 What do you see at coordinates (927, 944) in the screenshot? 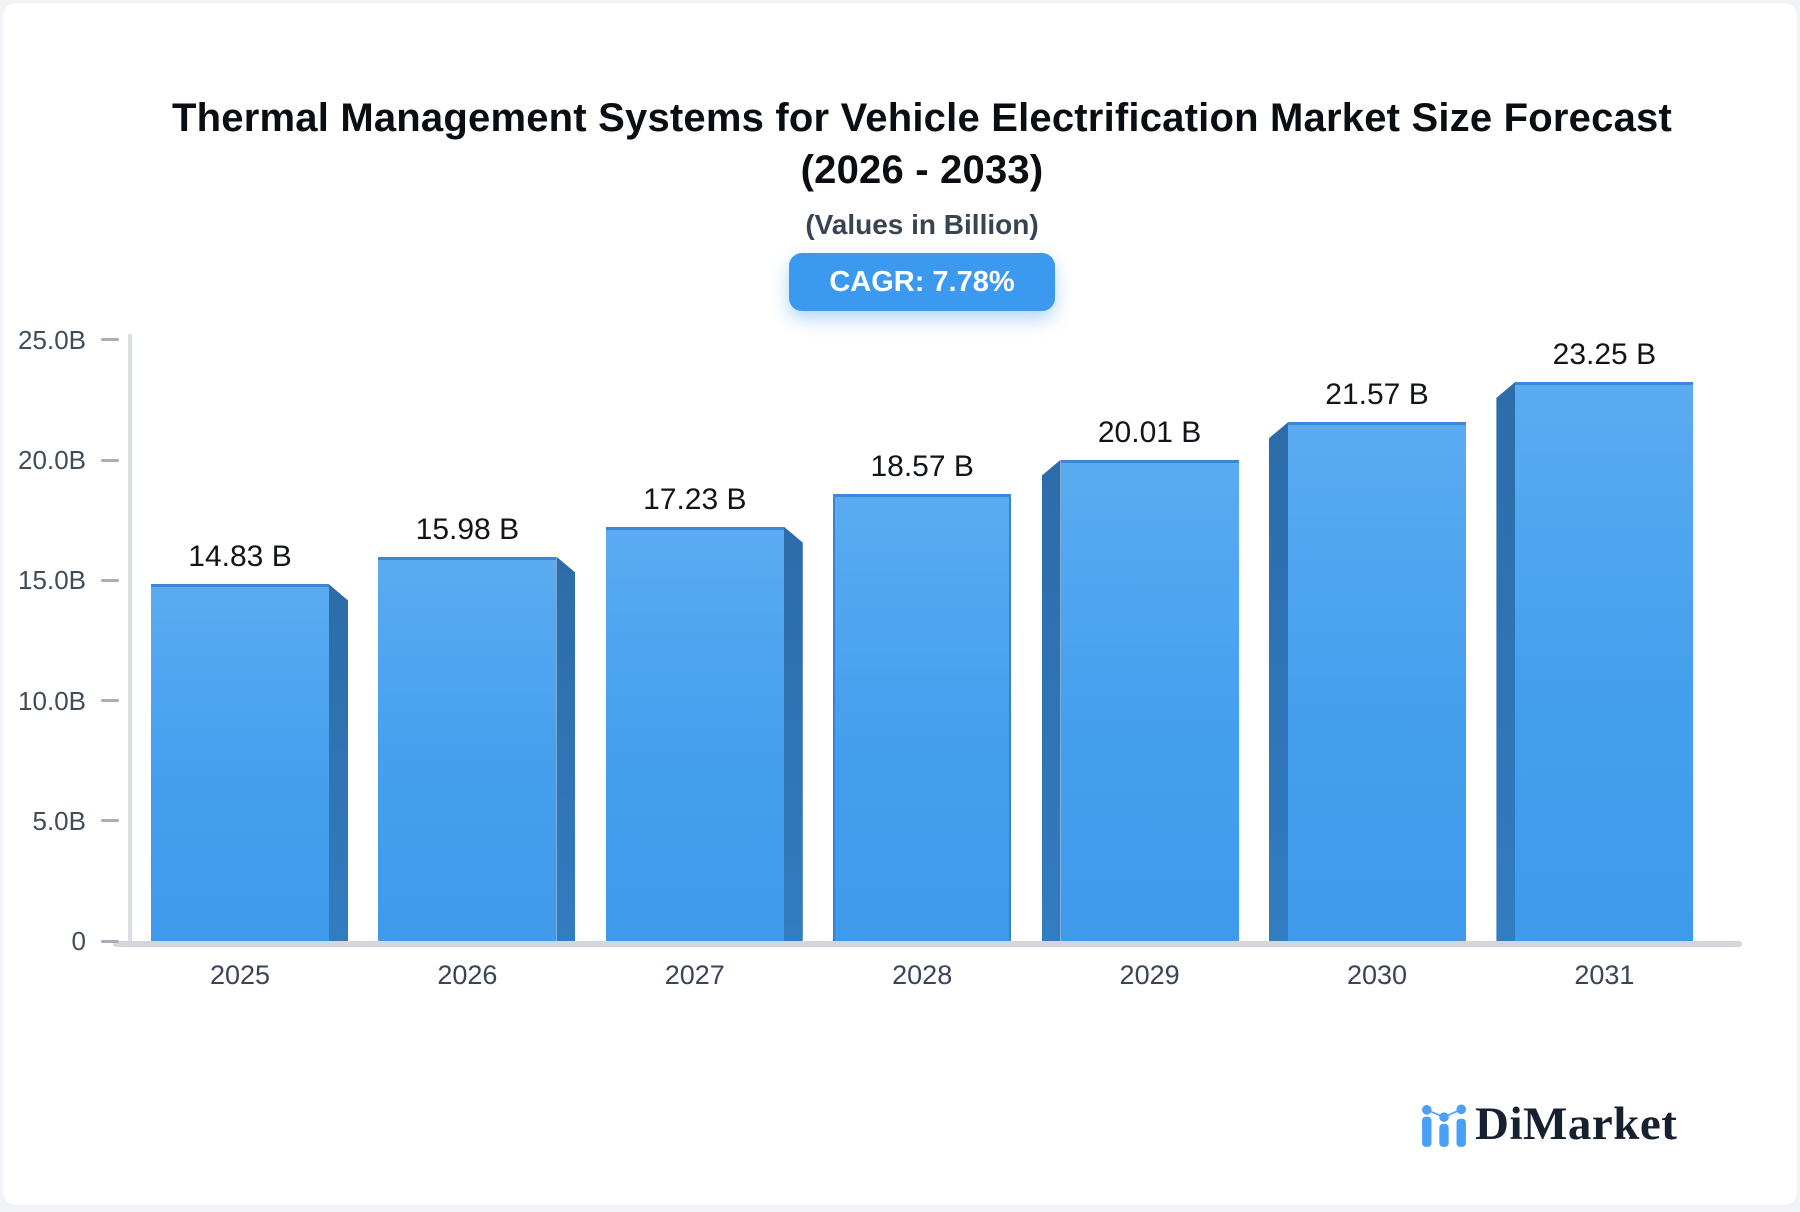
I see `x-axis-baseline` at bounding box center [927, 944].